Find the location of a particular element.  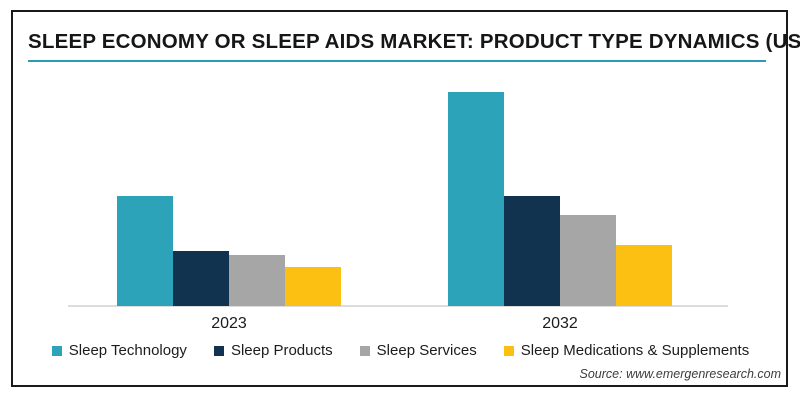

title-underline is located at coordinates (397, 61).